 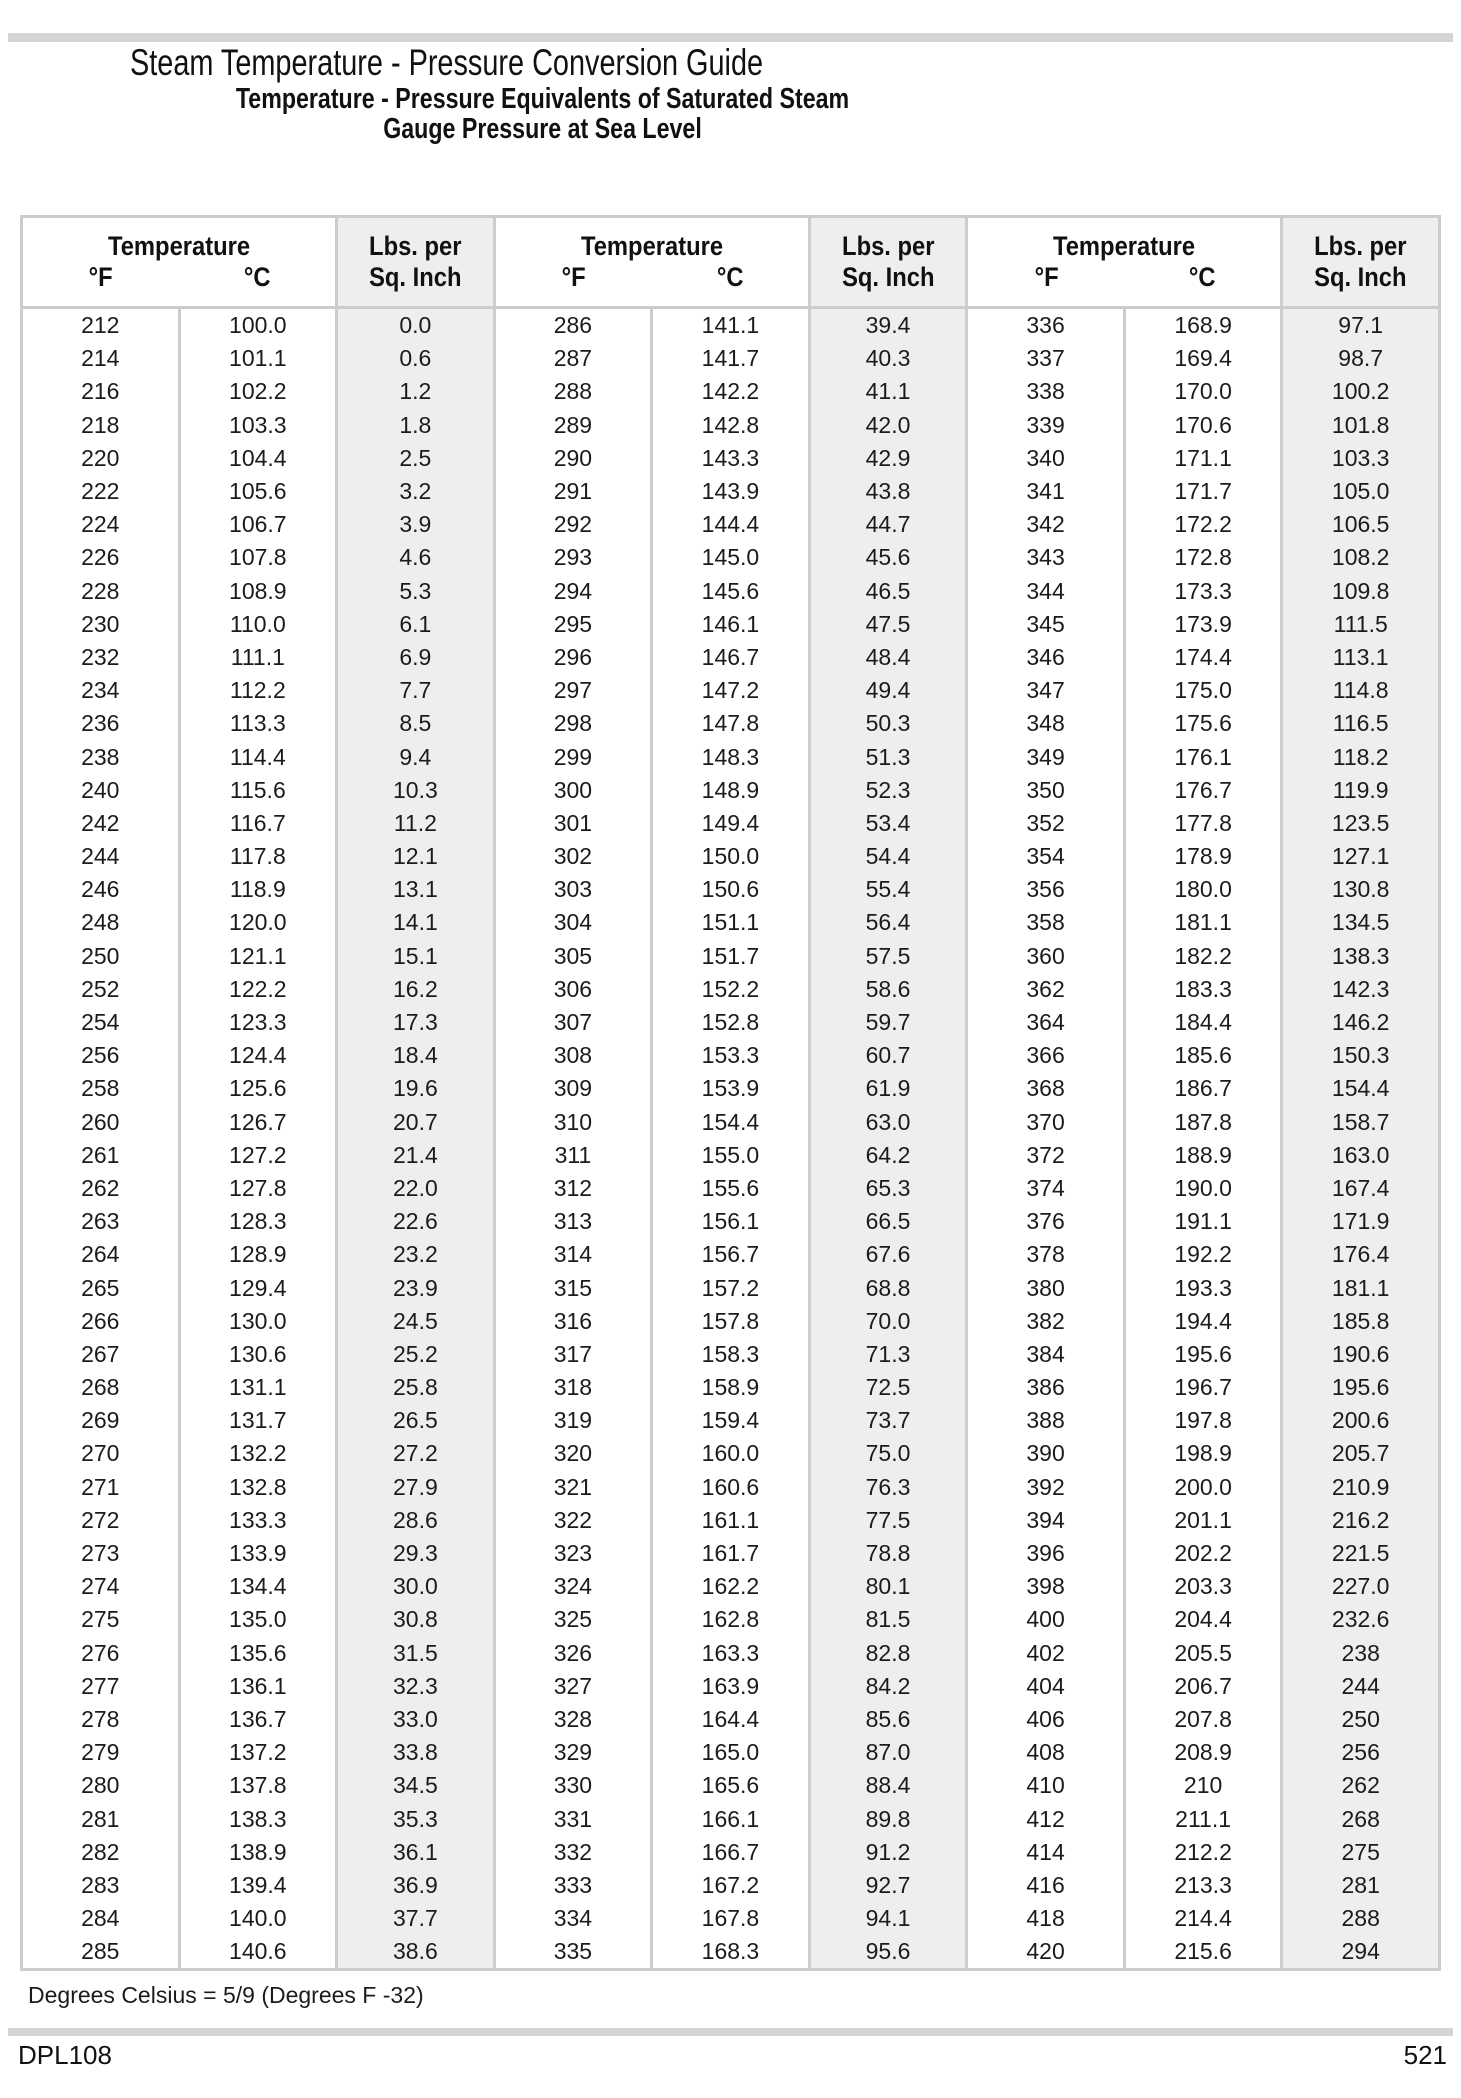 I want to click on cell-psi: 119.9, so click(x=1360, y=790).